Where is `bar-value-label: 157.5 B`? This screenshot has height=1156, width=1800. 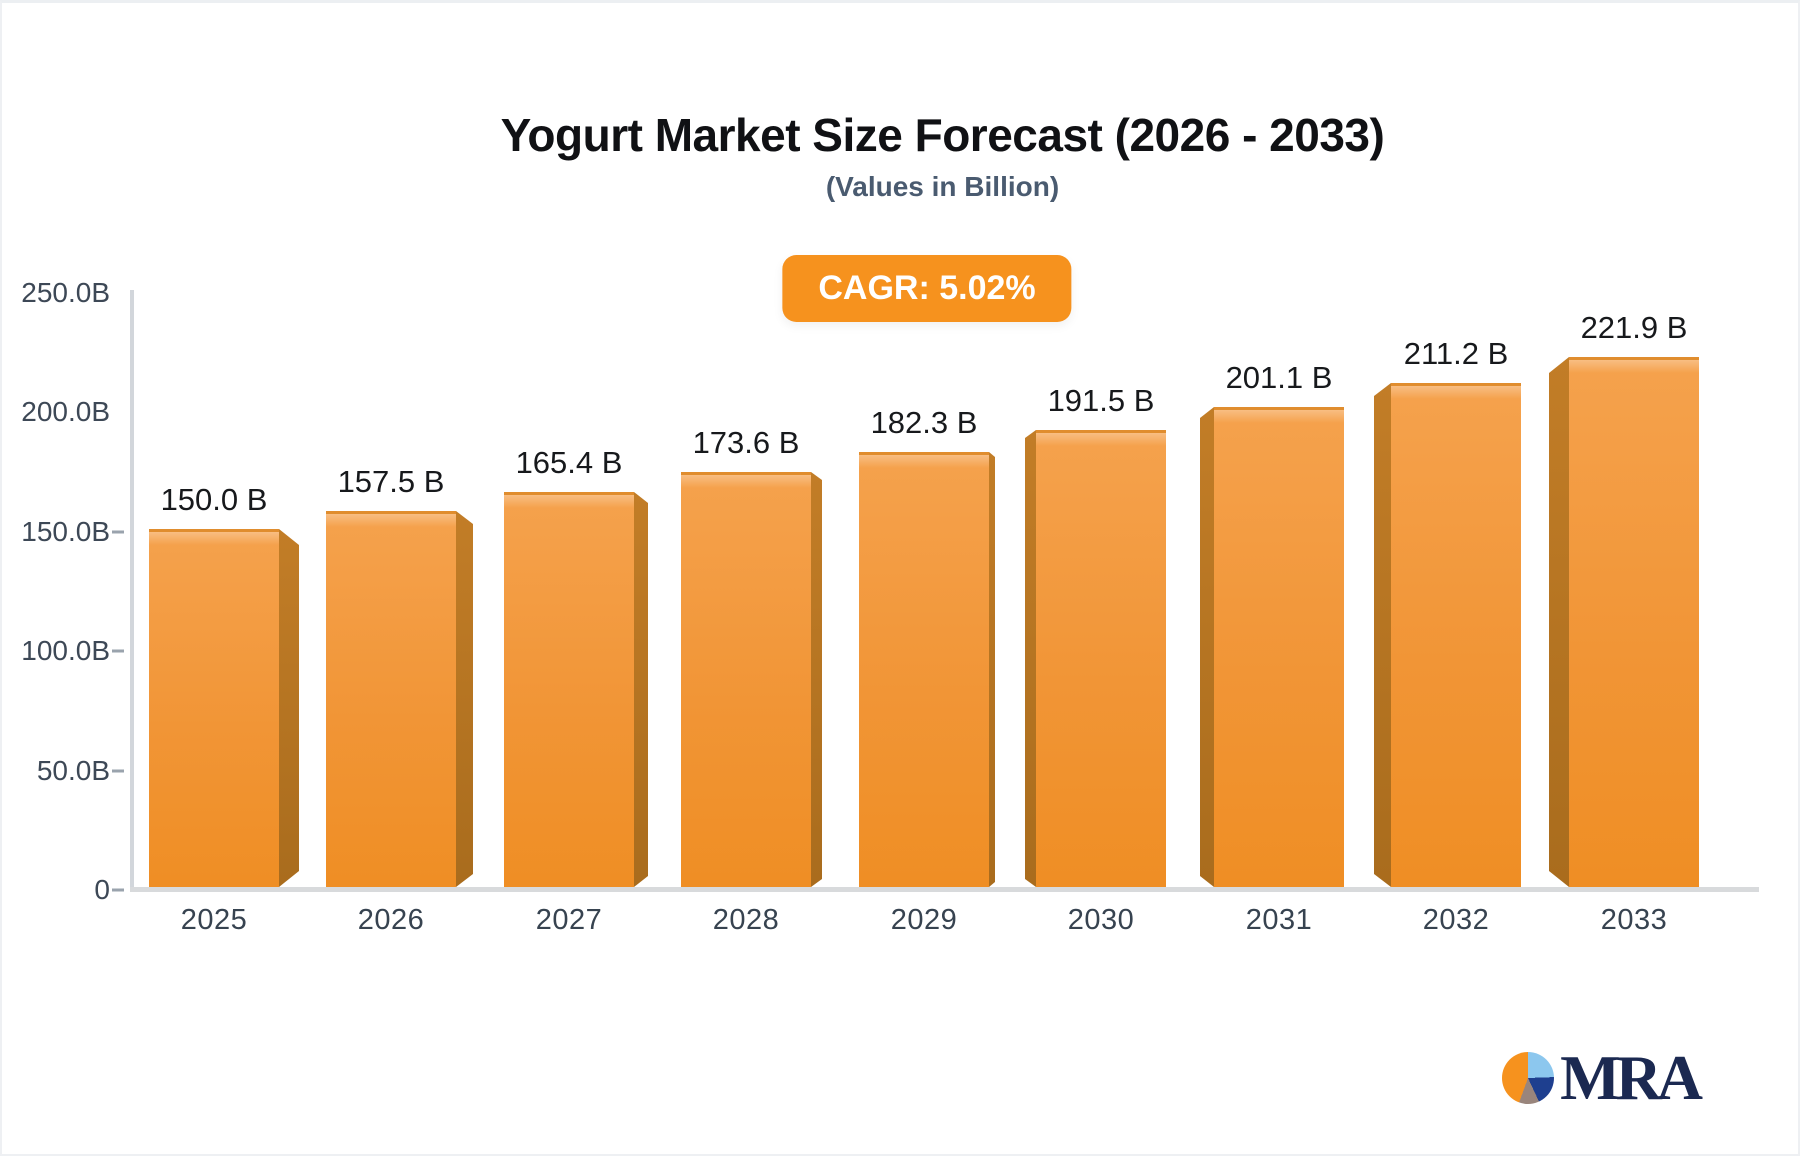 bar-value-label: 157.5 B is located at coordinates (391, 481).